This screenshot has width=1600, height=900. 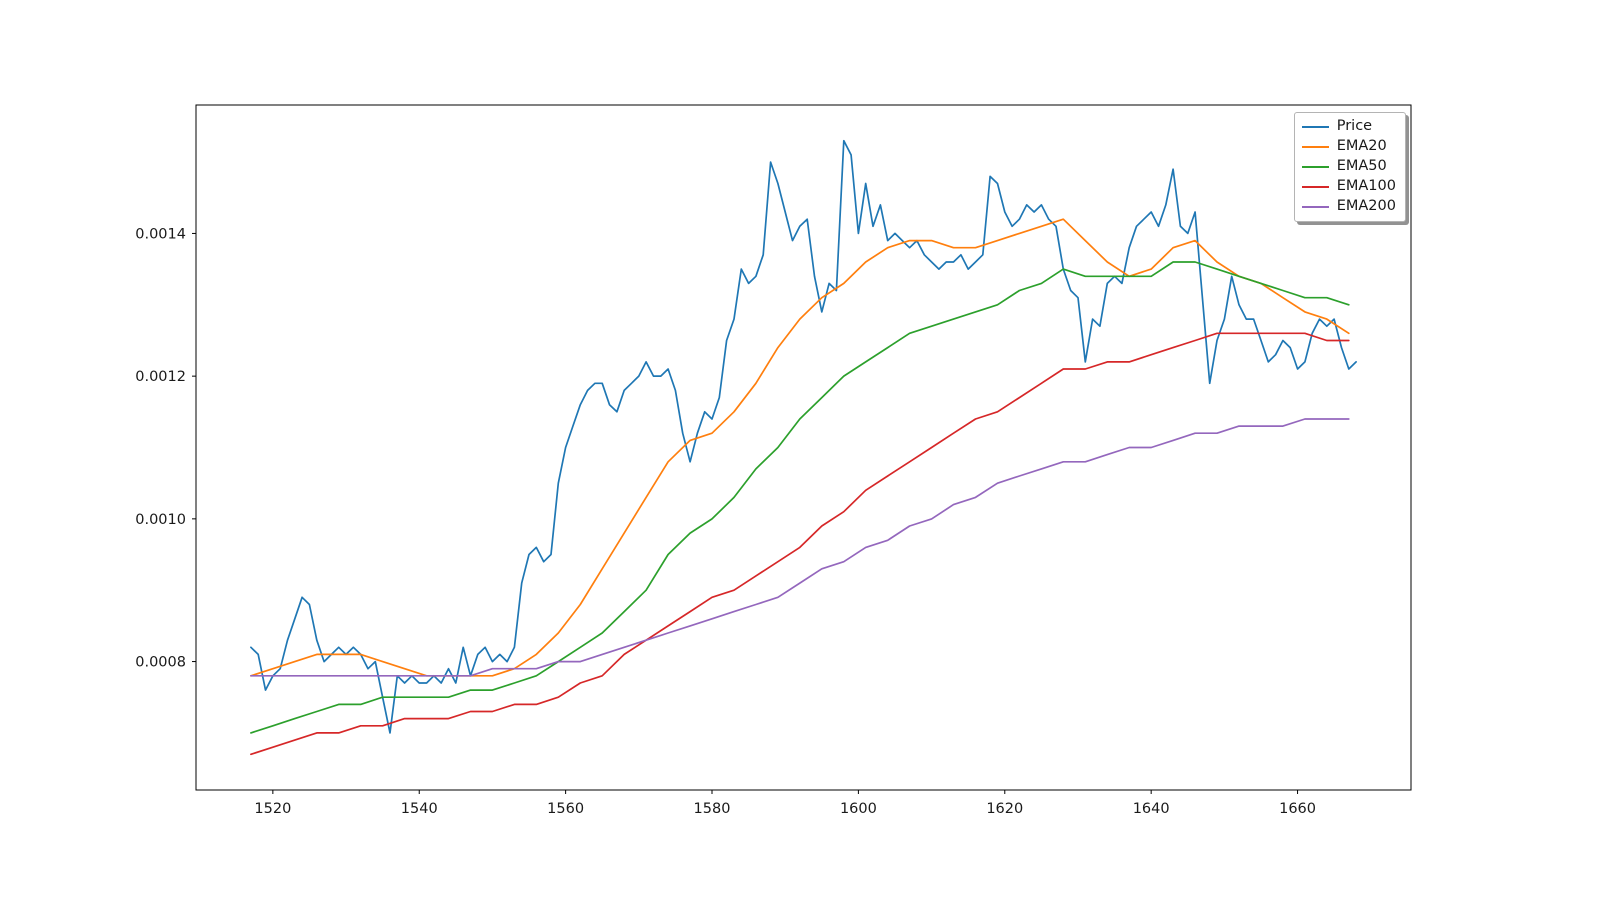 I want to click on legend-line-swatch-ema100, so click(x=1315, y=186).